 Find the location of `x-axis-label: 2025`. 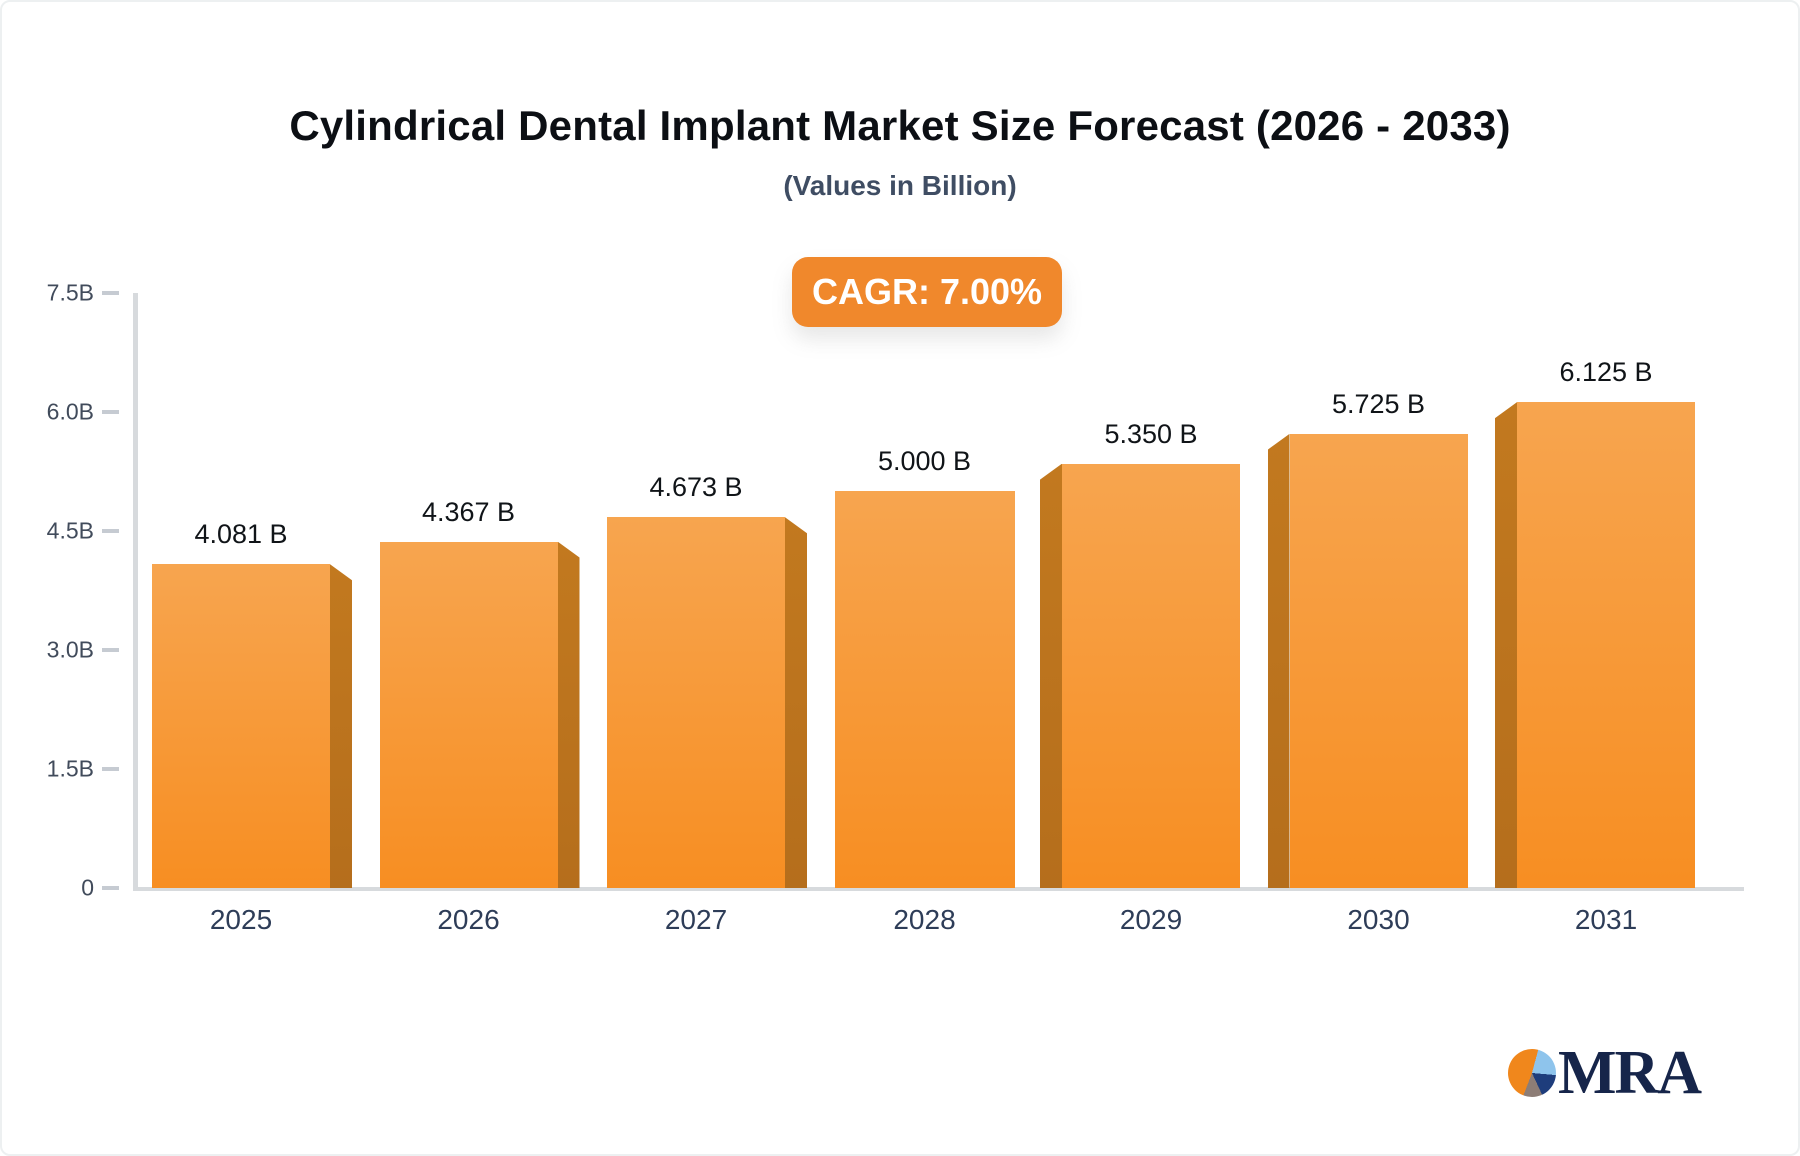

x-axis-label: 2025 is located at coordinates (241, 919).